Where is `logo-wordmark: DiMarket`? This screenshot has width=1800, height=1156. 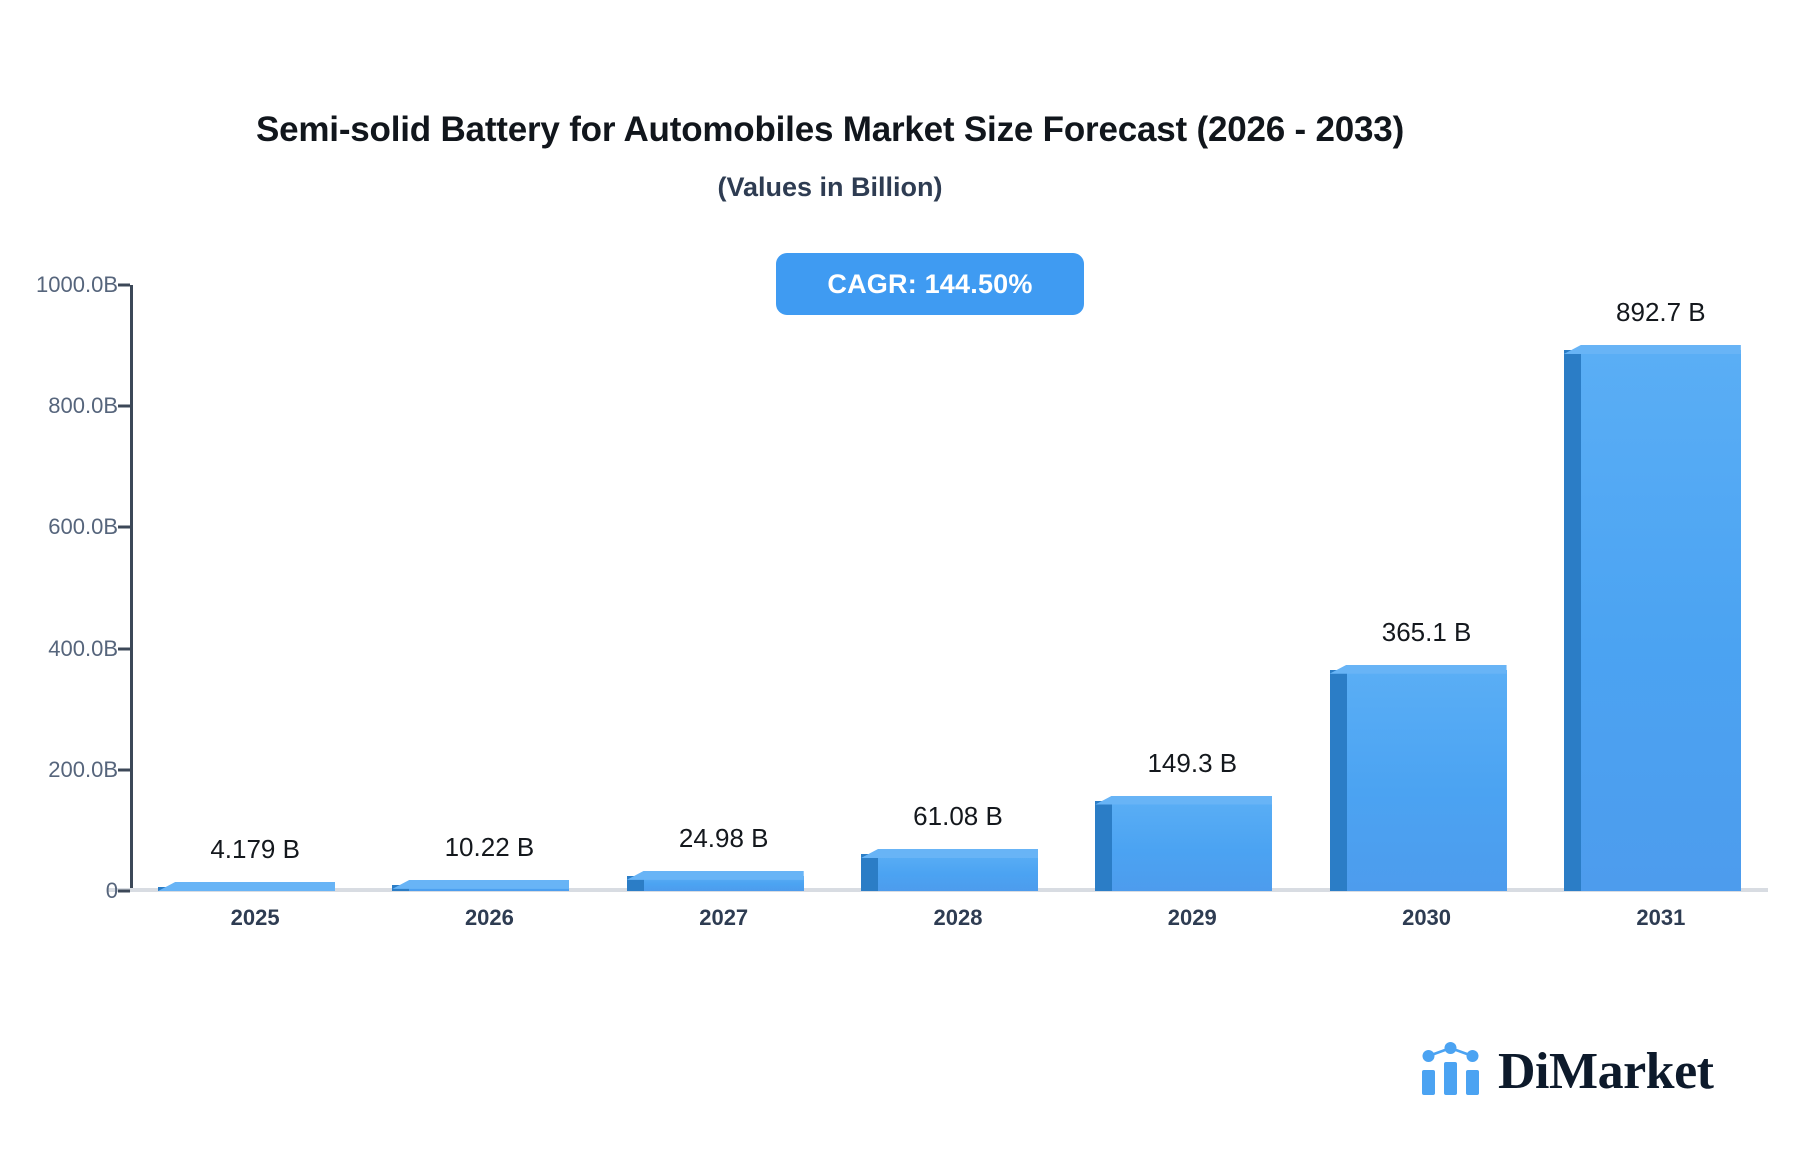 logo-wordmark: DiMarket is located at coordinates (1606, 1071).